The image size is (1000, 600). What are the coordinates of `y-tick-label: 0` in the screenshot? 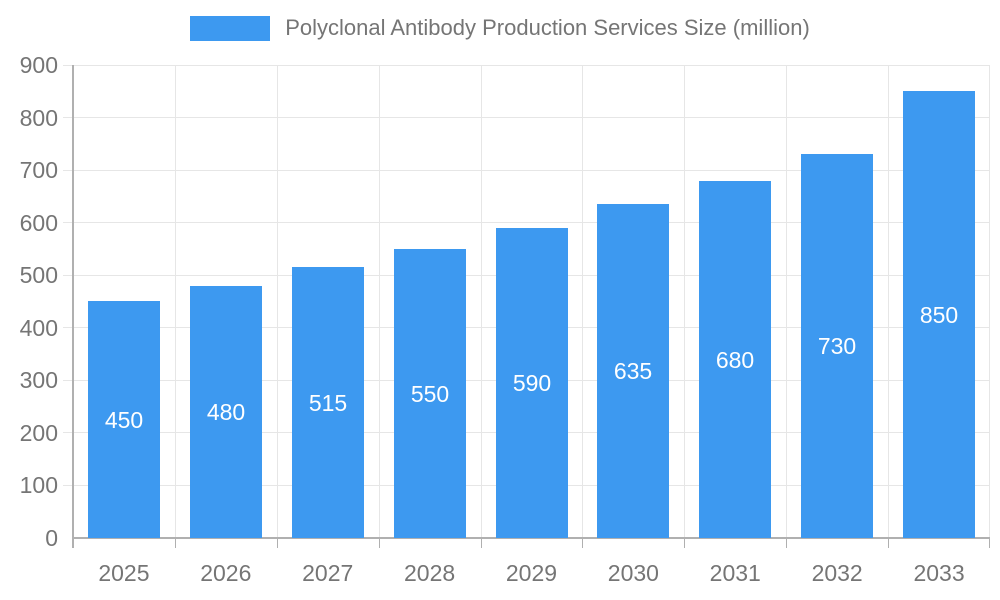 It's located at (51, 538).